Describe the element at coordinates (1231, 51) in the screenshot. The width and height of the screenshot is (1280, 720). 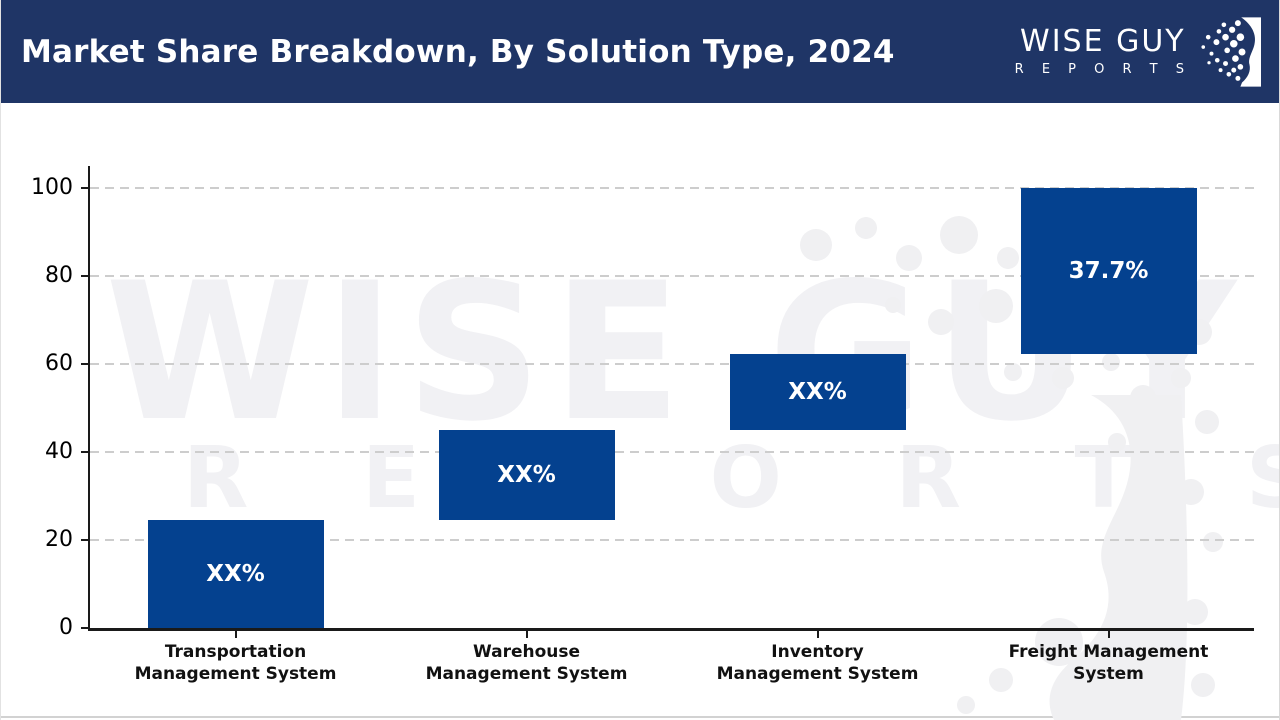
I see `logo-face-icon` at that location.